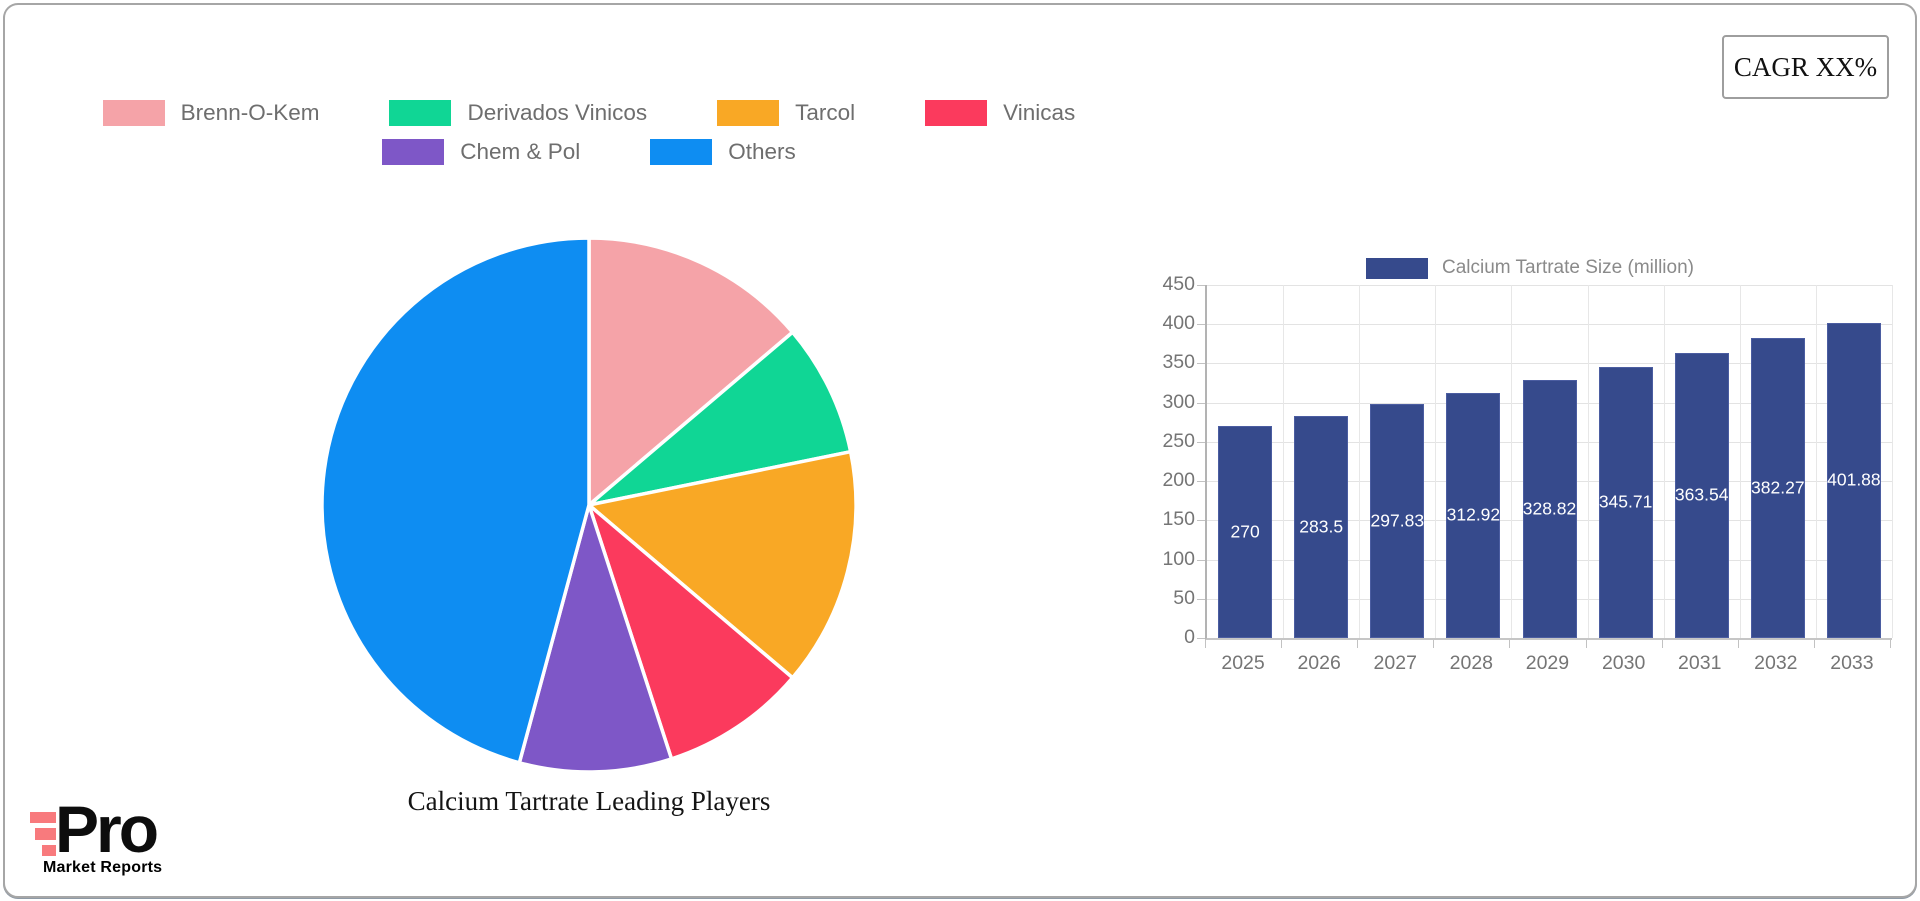 Image resolution: width=1920 pixels, height=901 pixels. What do you see at coordinates (1395, 663) in the screenshot?
I see `x-axis-tick-label: 2027` at bounding box center [1395, 663].